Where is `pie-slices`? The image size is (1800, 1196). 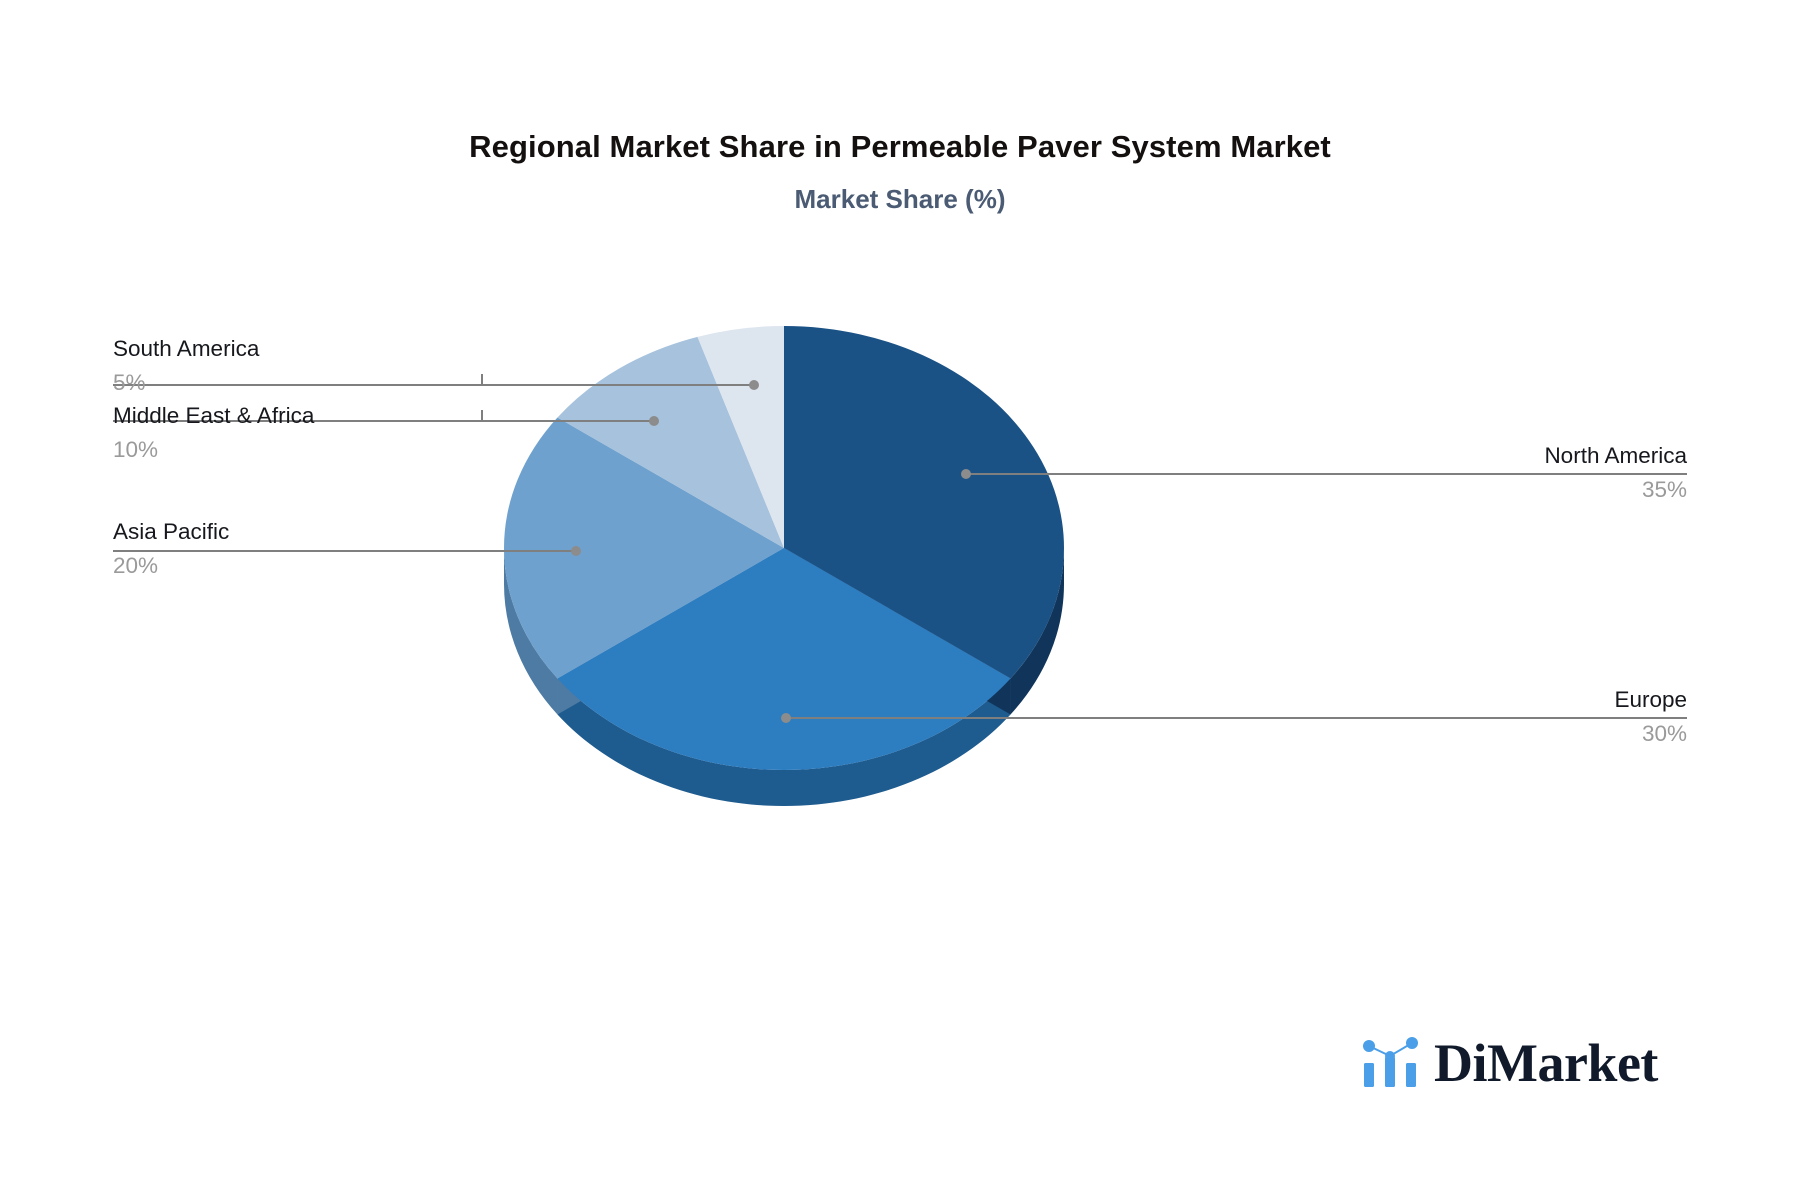
pie-slices is located at coordinates (783, 548).